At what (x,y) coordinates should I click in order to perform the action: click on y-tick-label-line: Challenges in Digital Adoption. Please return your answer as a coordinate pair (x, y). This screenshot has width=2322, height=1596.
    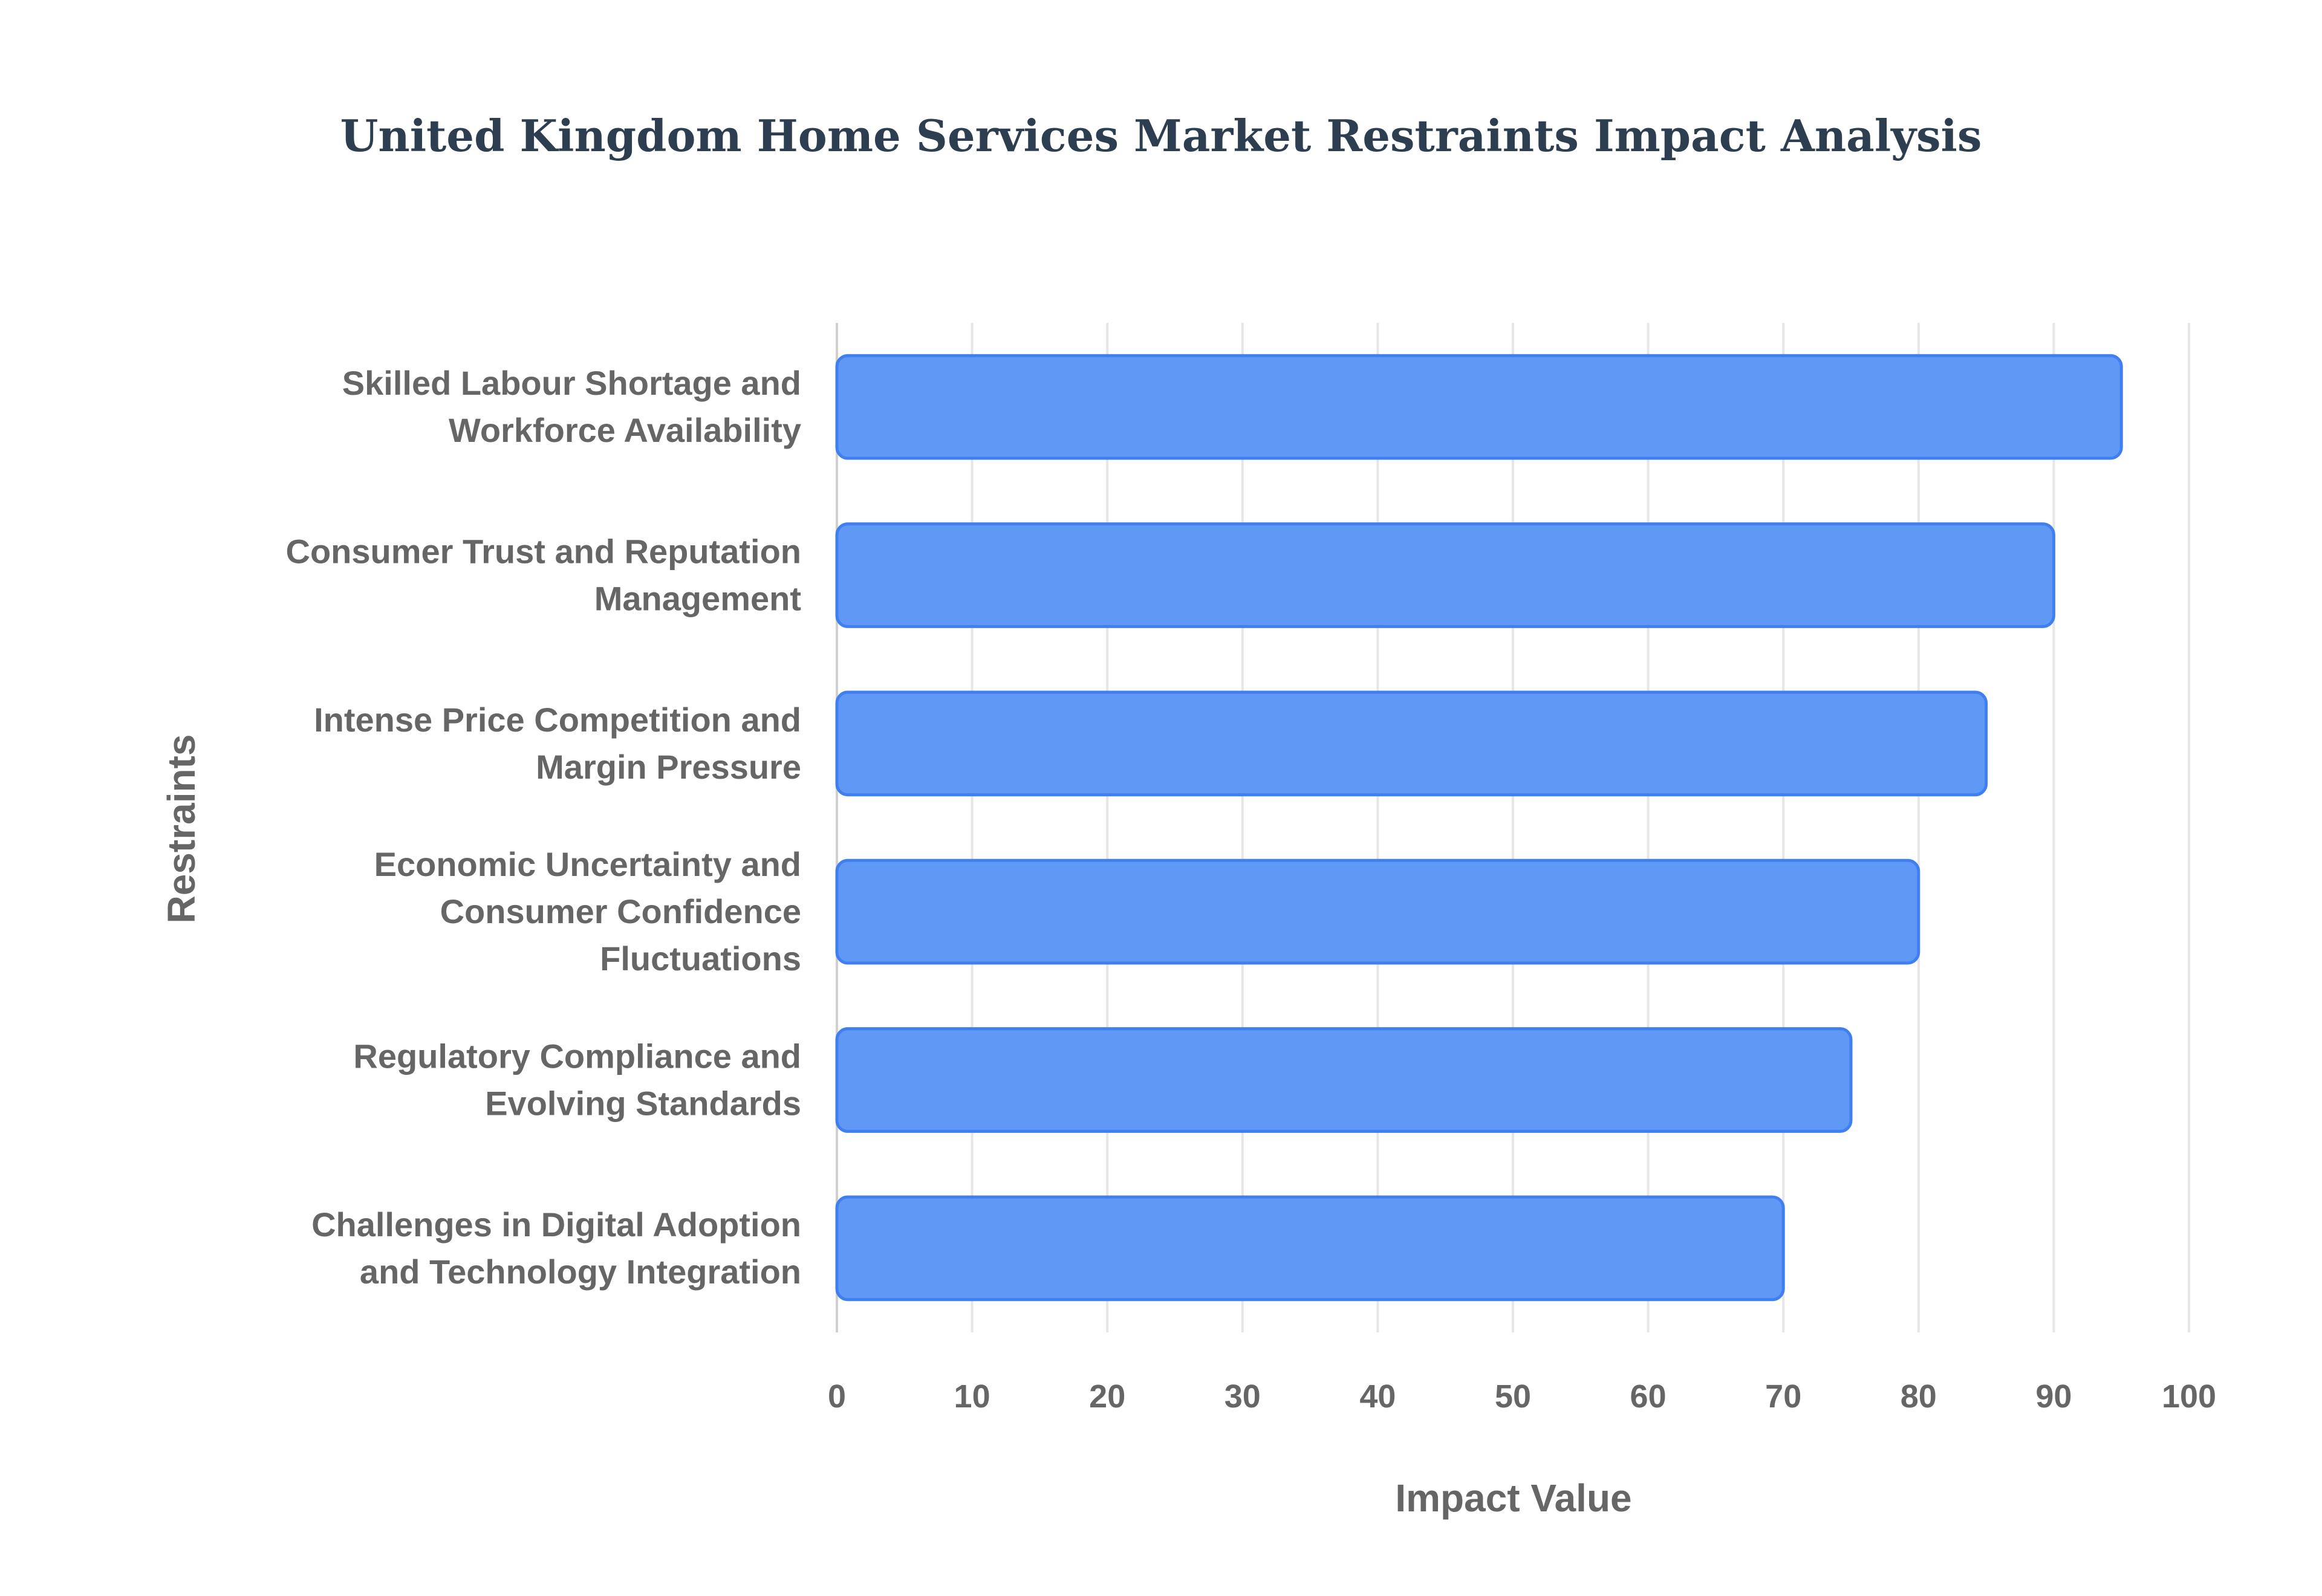
    Looking at the image, I should click on (556, 1224).